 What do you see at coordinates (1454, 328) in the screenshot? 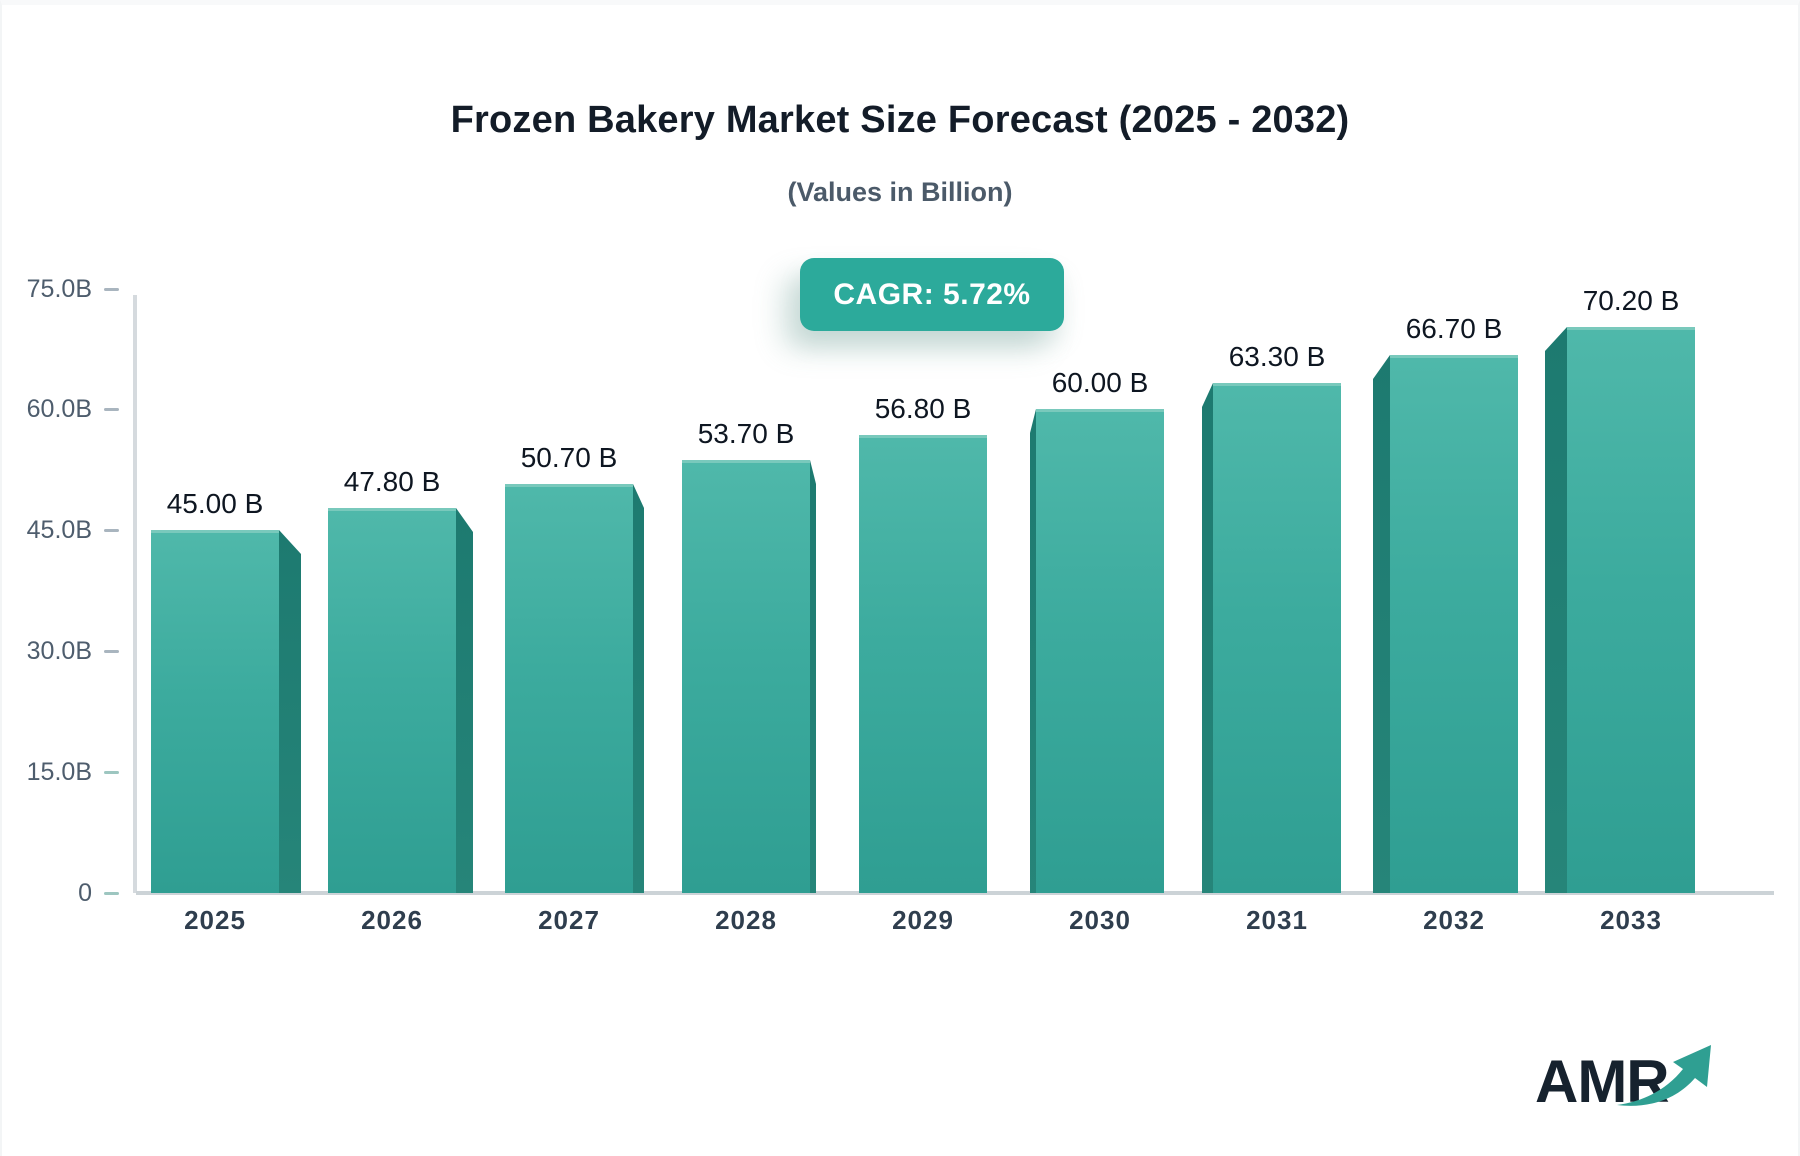
I see `bar-value-label: 66.70 B` at bounding box center [1454, 328].